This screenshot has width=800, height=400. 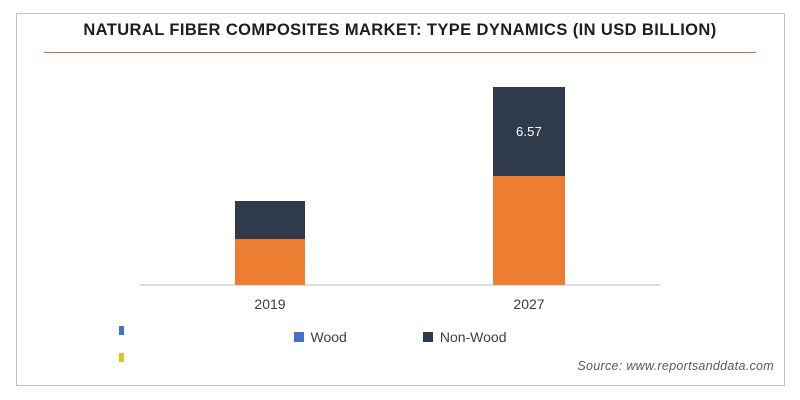 I want to click on stacked-bar-2027: 6.57, so click(x=529, y=186).